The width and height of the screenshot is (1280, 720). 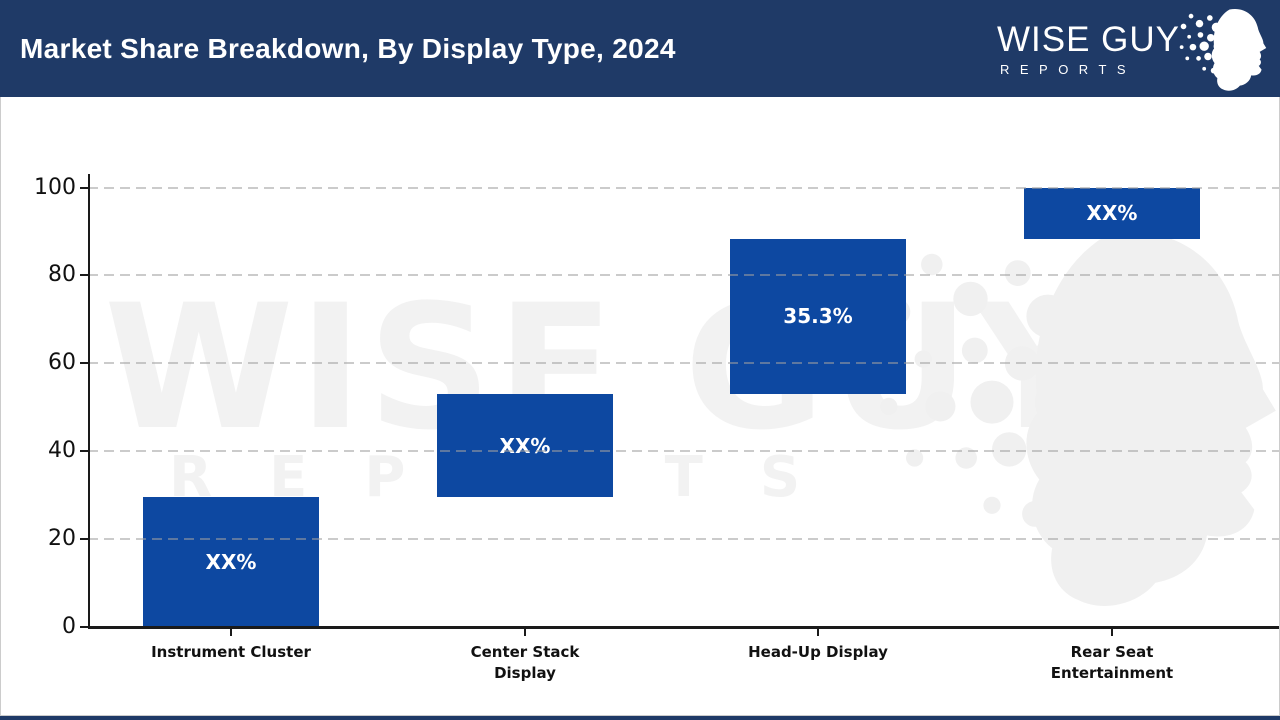 I want to click on x-axis-category-label: Rear Seat Entertainment, so click(x=1112, y=662).